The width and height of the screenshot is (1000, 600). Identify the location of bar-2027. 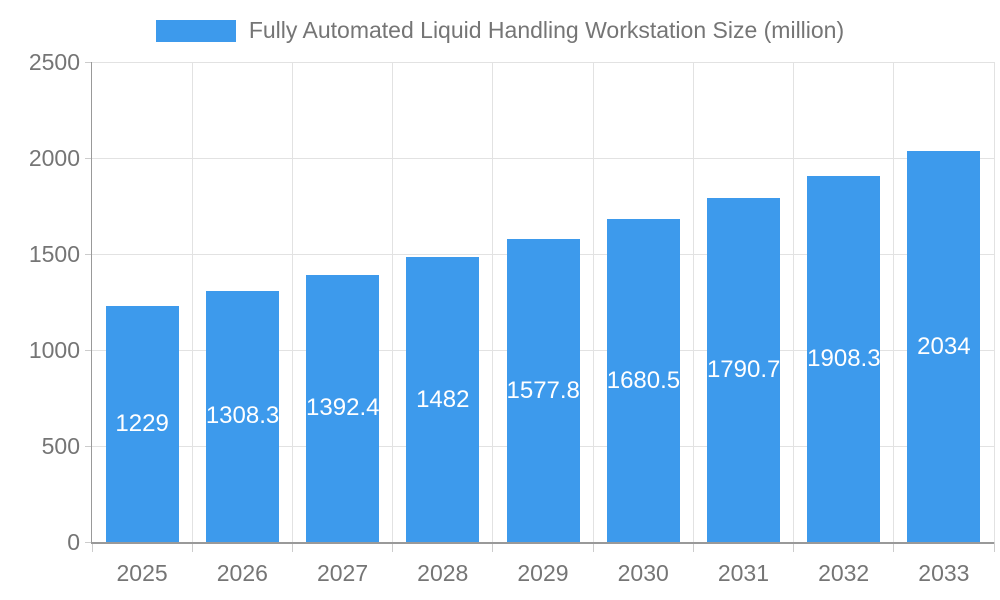
(343, 408).